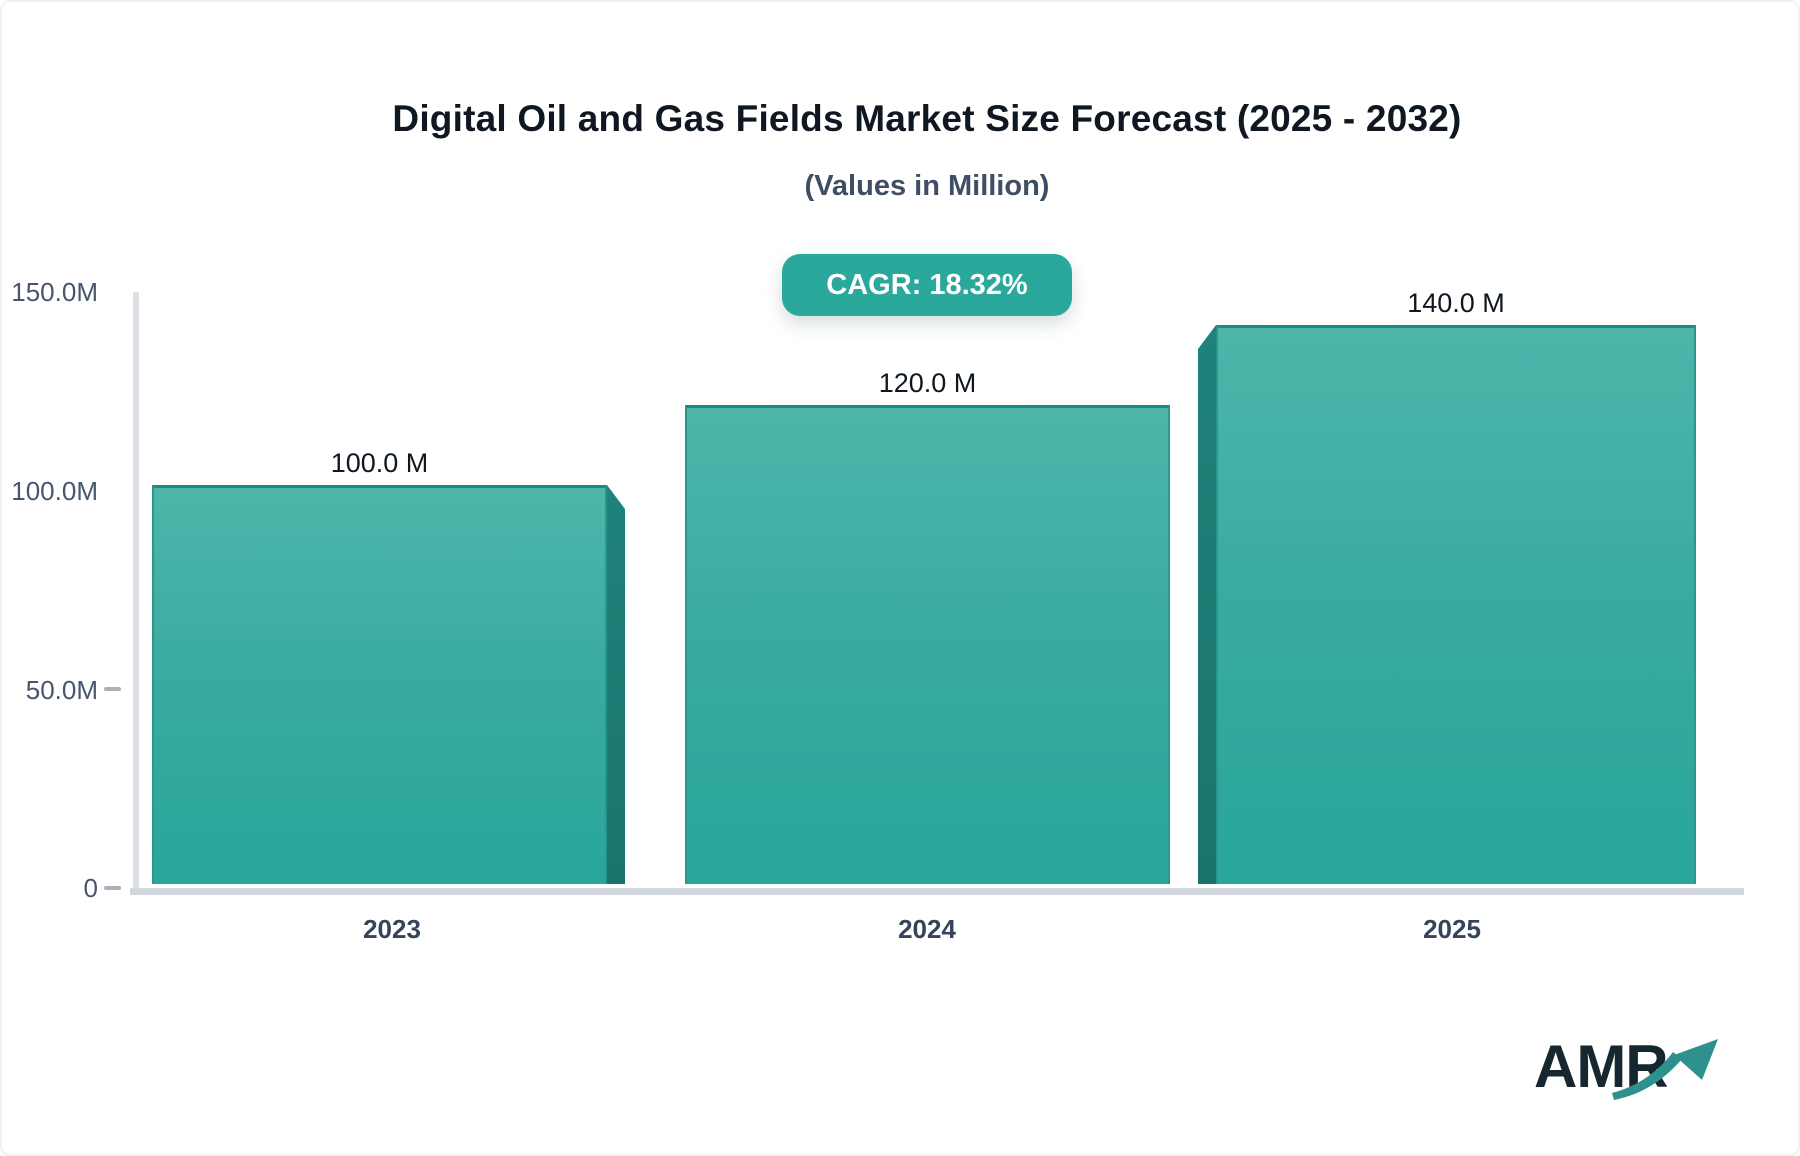 The width and height of the screenshot is (1800, 1156). I want to click on x-axis-label-2025: 2025, so click(1452, 929).